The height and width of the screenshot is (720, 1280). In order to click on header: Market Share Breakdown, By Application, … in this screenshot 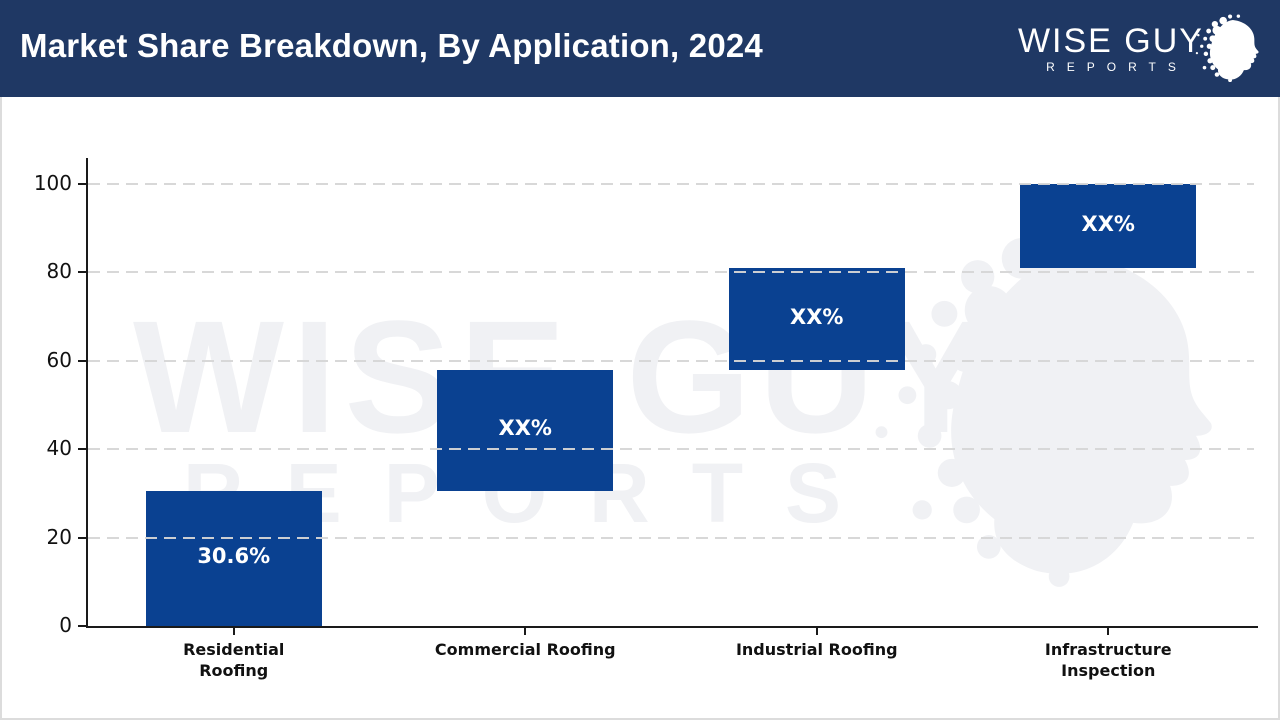, I will do `click(640, 48)`.